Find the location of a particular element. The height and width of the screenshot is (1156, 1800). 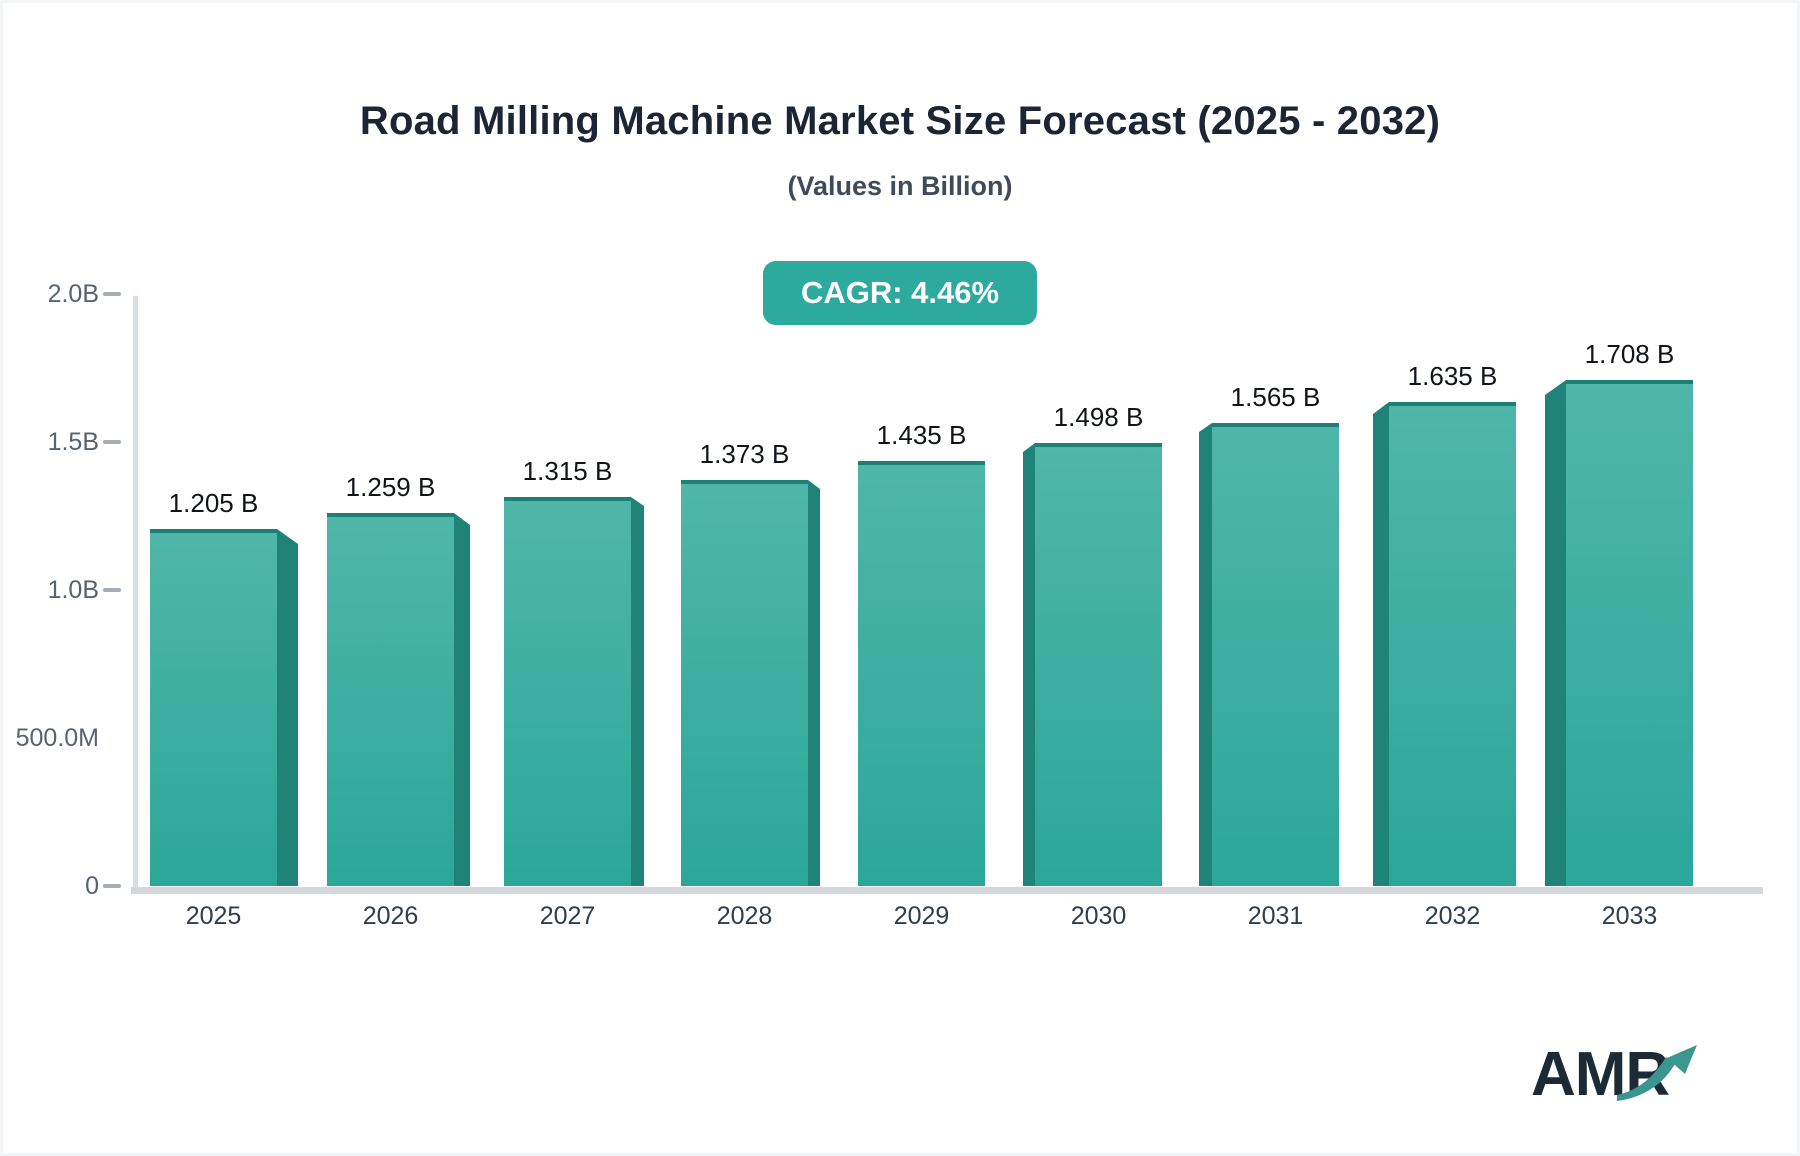

x-axis-label: 2029 is located at coordinates (921, 916).